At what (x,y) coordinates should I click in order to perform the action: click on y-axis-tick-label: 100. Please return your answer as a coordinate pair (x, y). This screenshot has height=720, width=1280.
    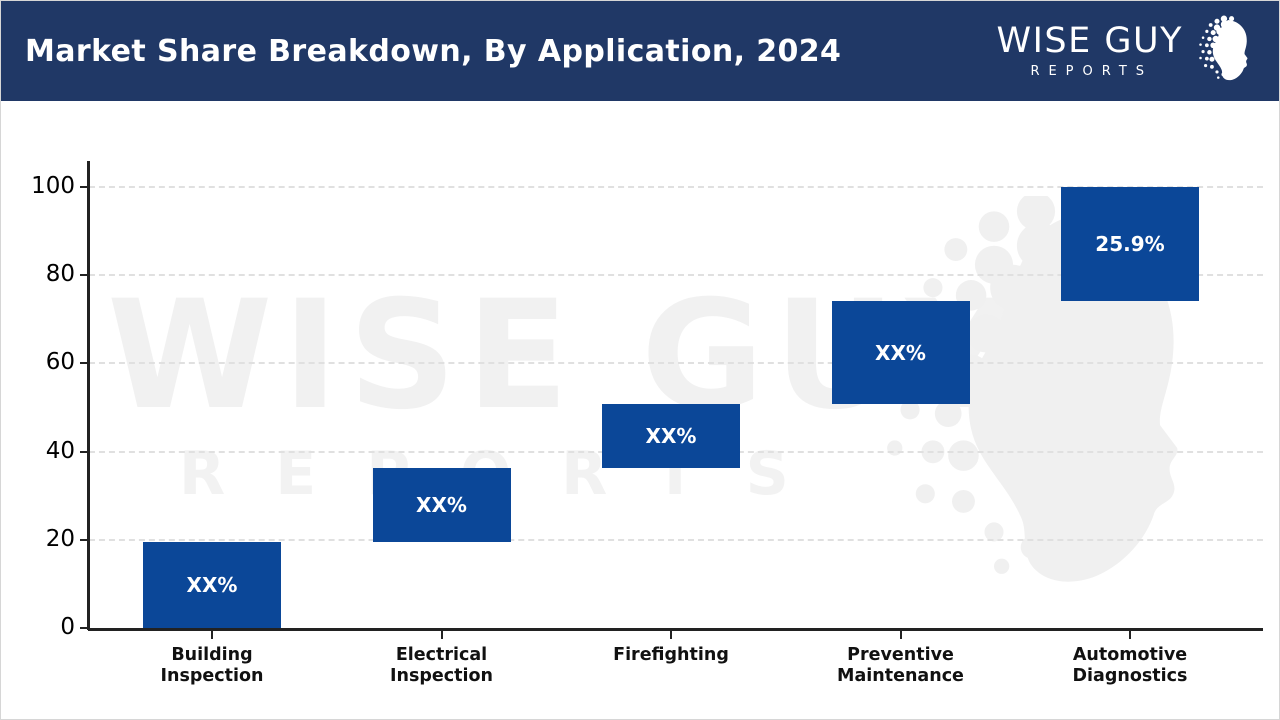
    Looking at the image, I should click on (53, 186).